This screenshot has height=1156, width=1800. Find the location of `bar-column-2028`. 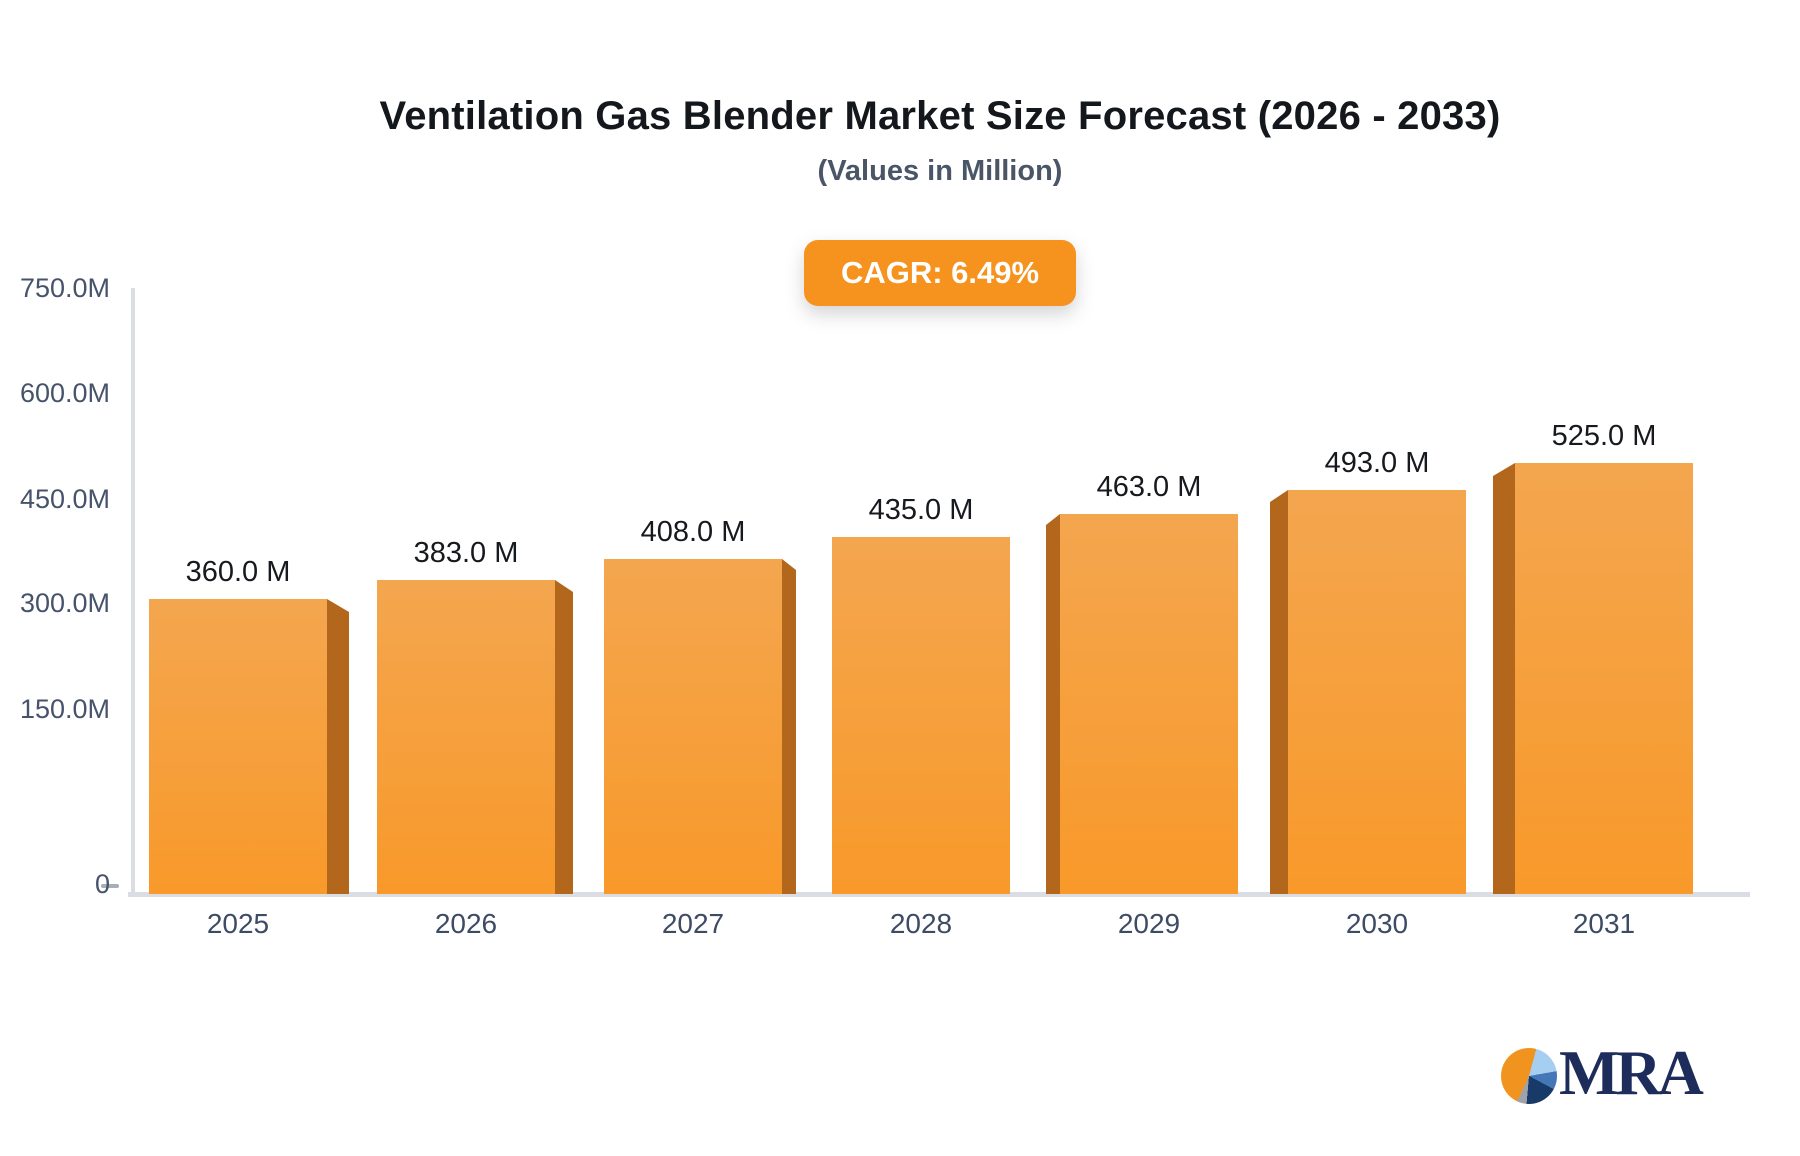

bar-column-2028 is located at coordinates (921, 715).